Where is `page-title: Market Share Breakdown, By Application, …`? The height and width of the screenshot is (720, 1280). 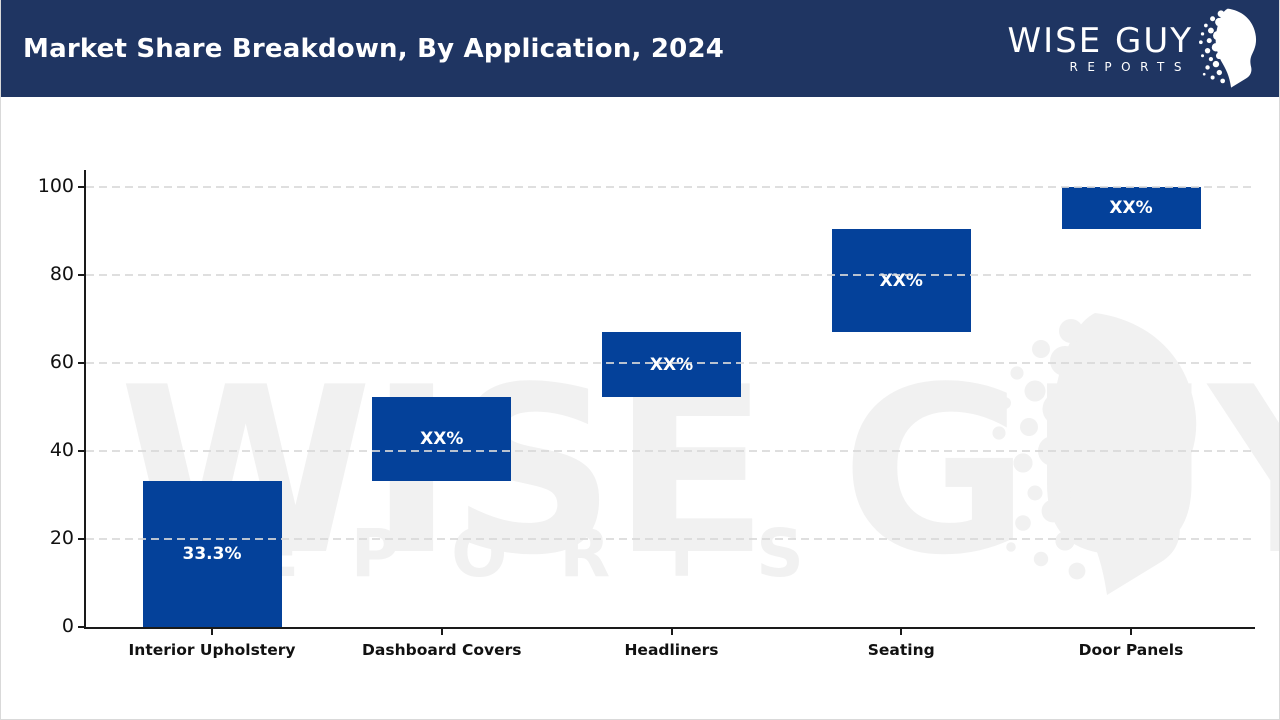
page-title: Market Share Breakdown, By Application, … is located at coordinates (374, 48).